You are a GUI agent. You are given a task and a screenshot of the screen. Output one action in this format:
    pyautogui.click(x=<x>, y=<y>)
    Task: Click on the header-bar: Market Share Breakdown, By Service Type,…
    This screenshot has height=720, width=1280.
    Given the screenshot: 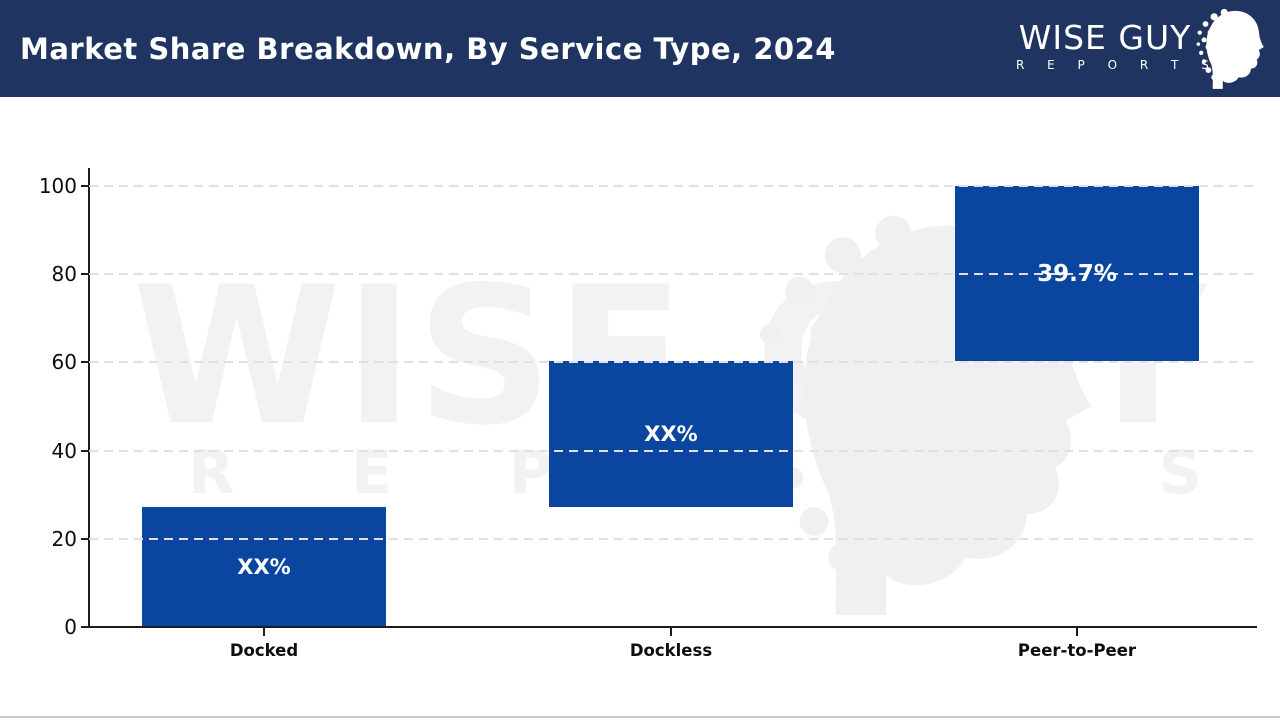 What is the action you would take?
    pyautogui.click(x=640, y=48)
    